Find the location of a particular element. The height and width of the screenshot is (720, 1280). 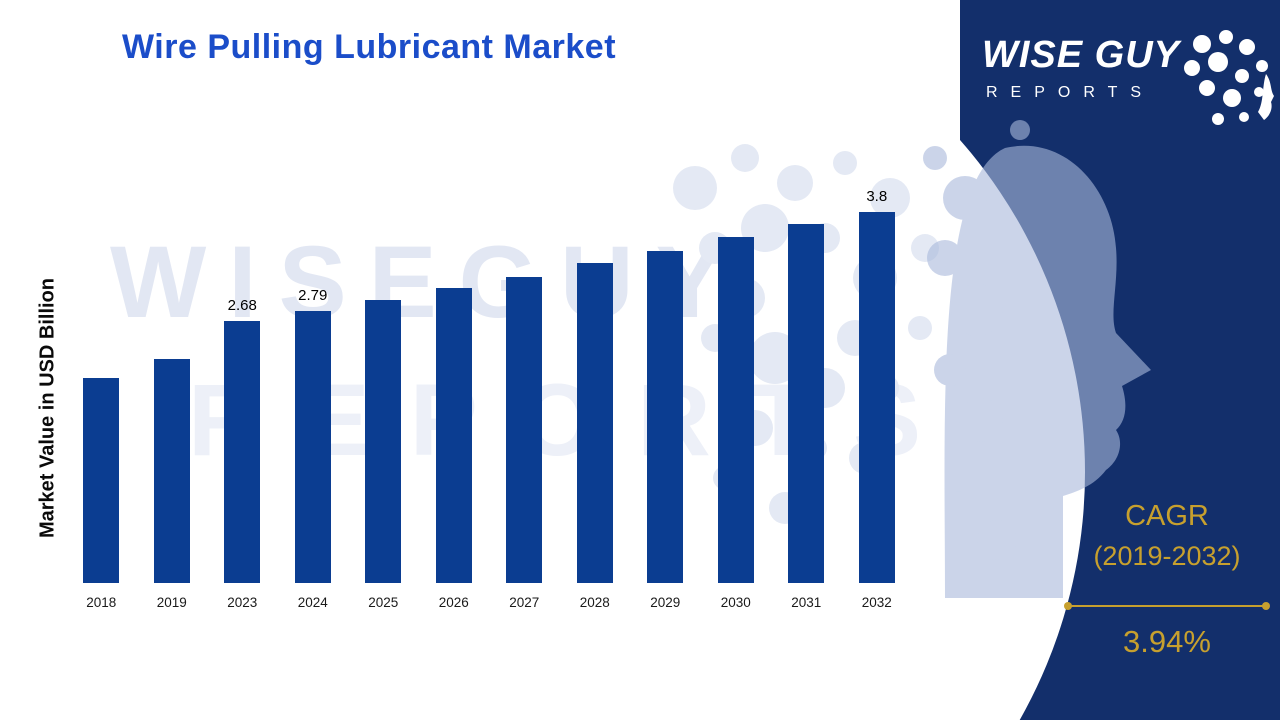

bar-slot-2030: 2030 is located at coordinates (736, 394).